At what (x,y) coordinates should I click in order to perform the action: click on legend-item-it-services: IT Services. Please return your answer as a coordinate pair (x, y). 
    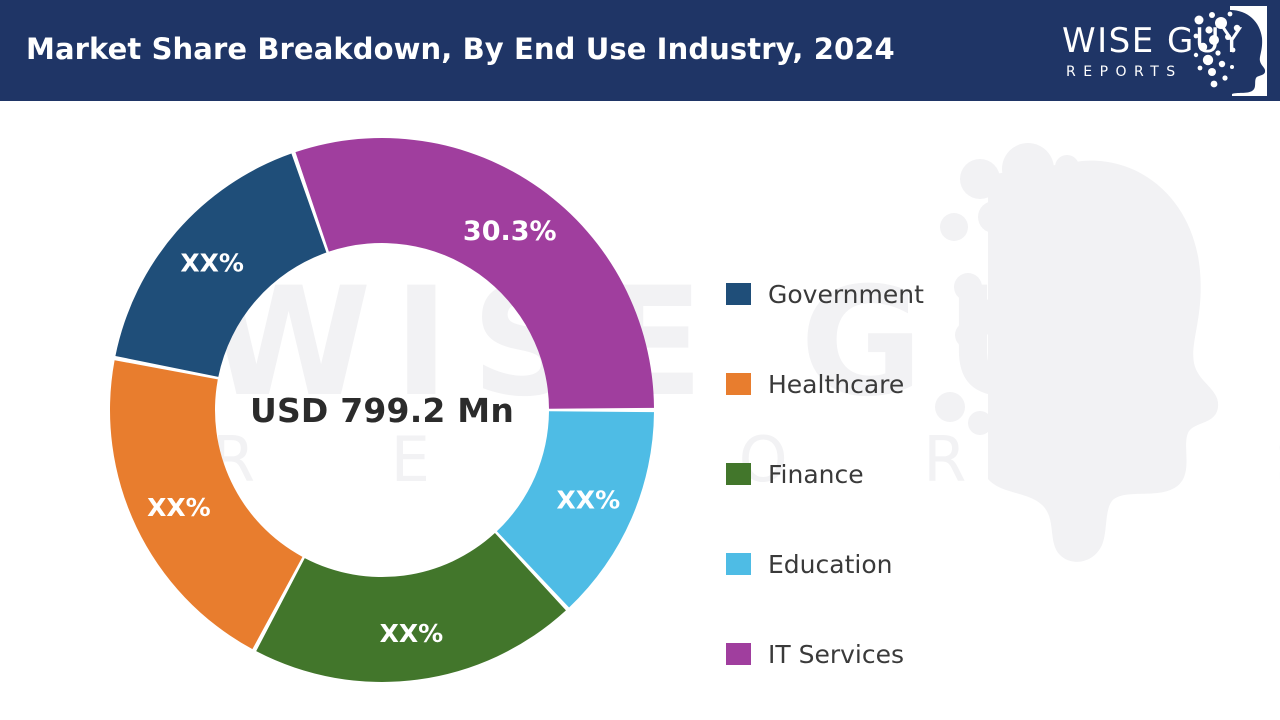
    Looking at the image, I should click on (891, 654).